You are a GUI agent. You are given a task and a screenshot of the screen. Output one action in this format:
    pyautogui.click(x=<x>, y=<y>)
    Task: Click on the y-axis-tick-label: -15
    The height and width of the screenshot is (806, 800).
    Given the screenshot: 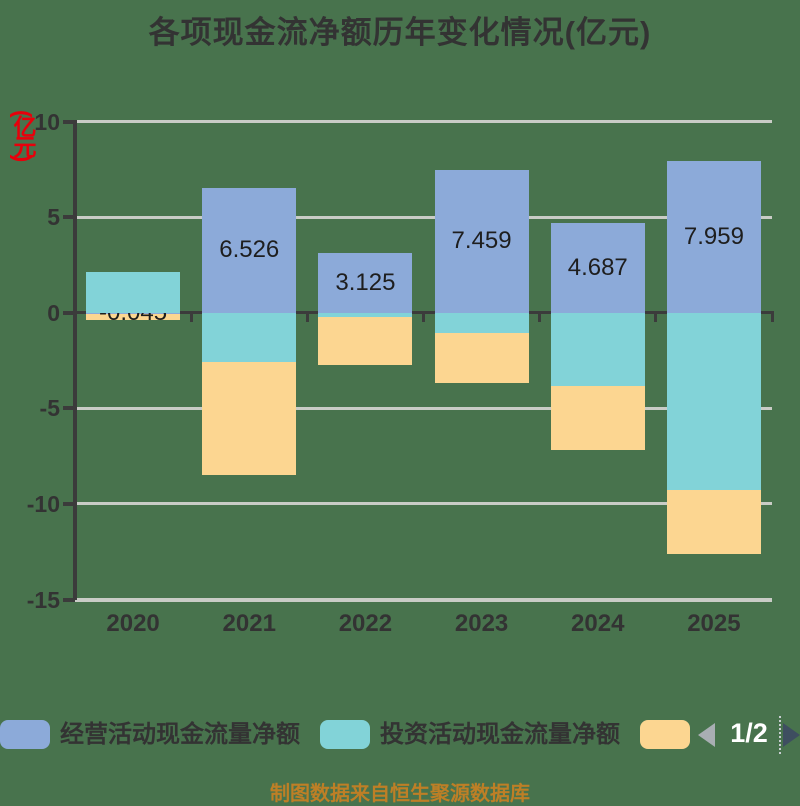 What is the action you would take?
    pyautogui.click(x=43, y=599)
    